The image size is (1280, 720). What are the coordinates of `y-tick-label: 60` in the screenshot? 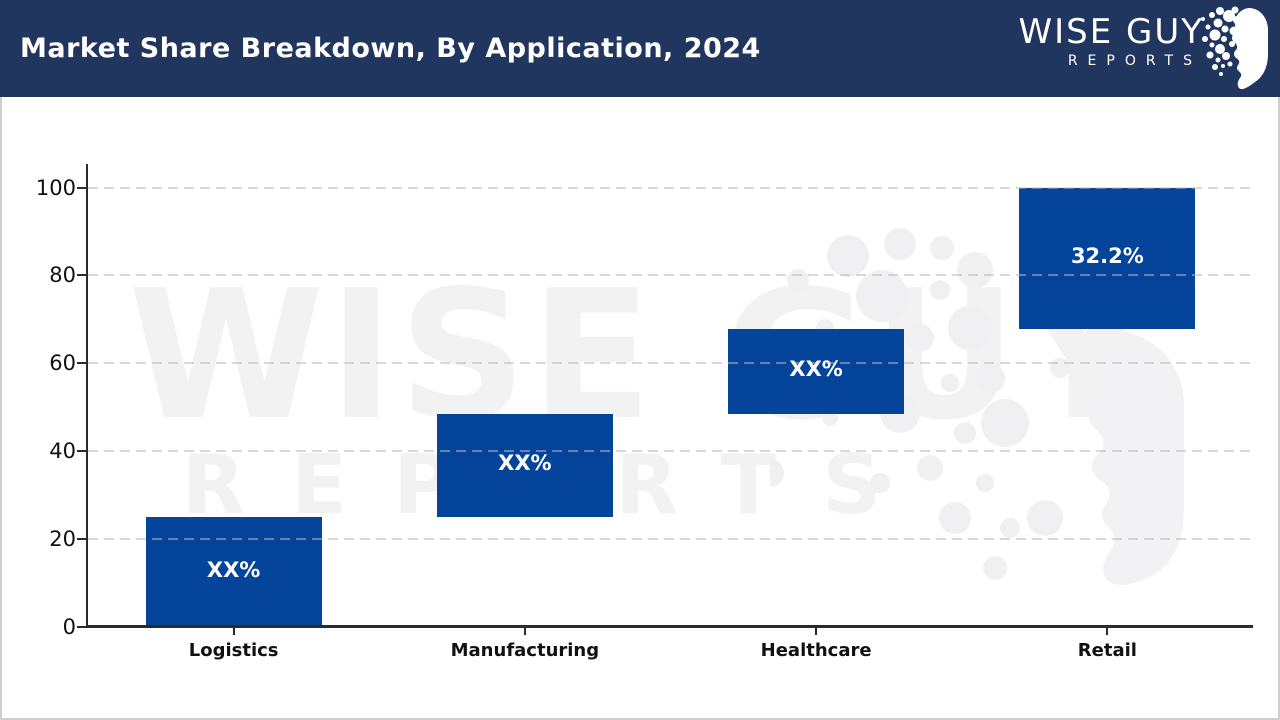 It's located at (62, 363).